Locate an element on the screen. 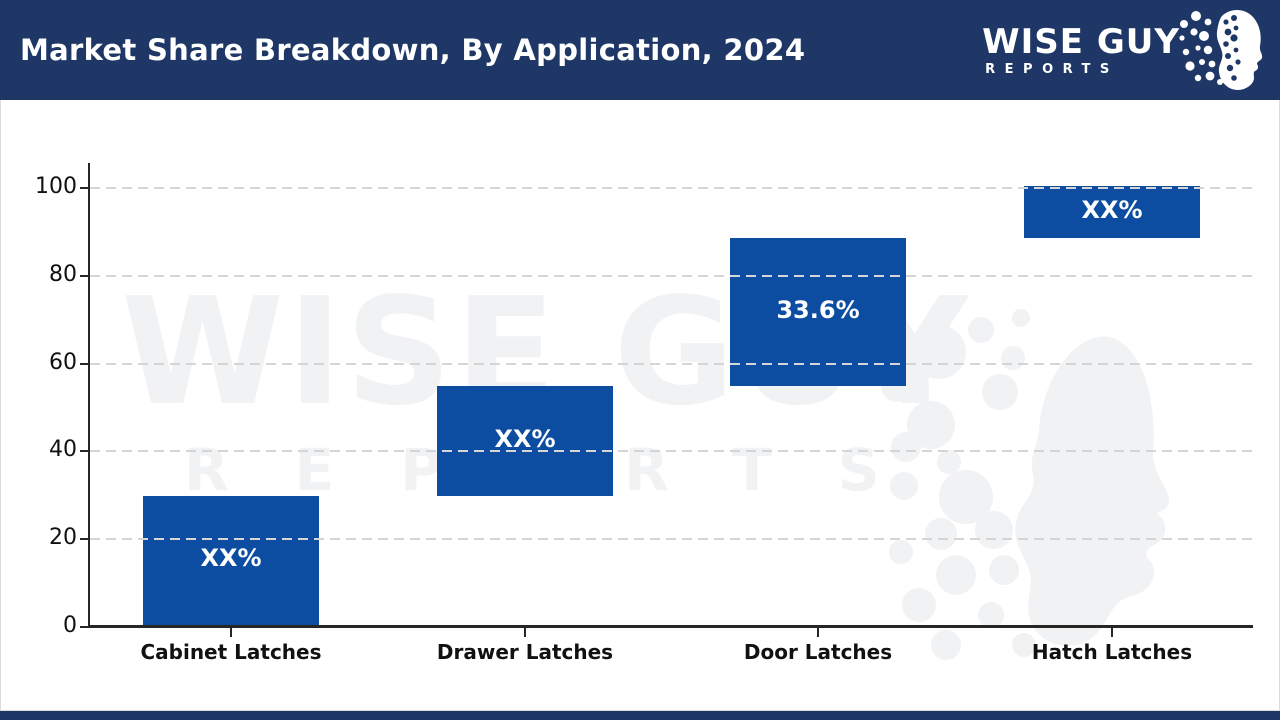 This screenshot has width=1280, height=720. y-tick-label: 60 is located at coordinates (63, 362).